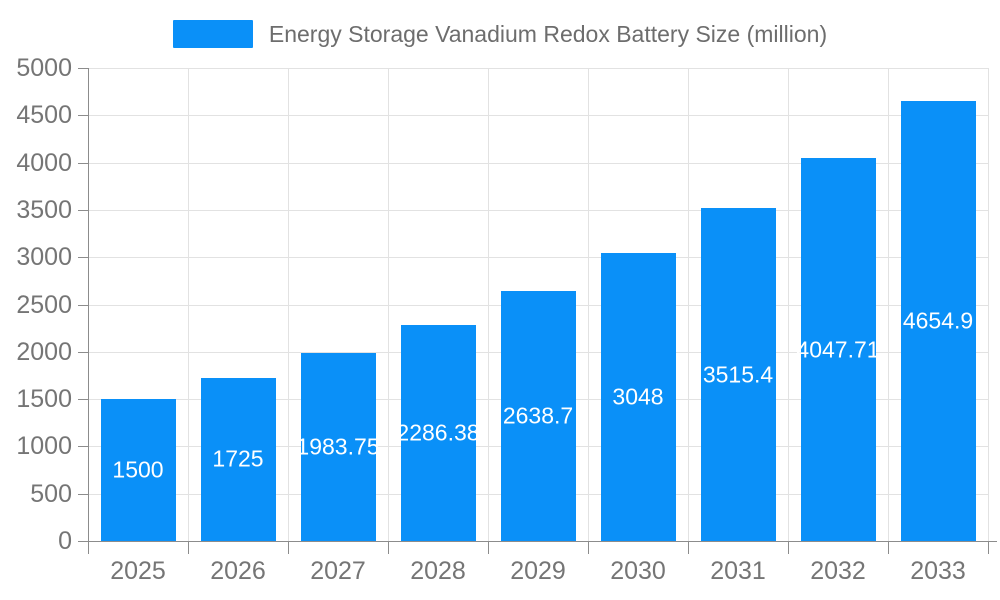 This screenshot has width=1000, height=600. I want to click on bar-value-label: 1500, so click(138, 469).